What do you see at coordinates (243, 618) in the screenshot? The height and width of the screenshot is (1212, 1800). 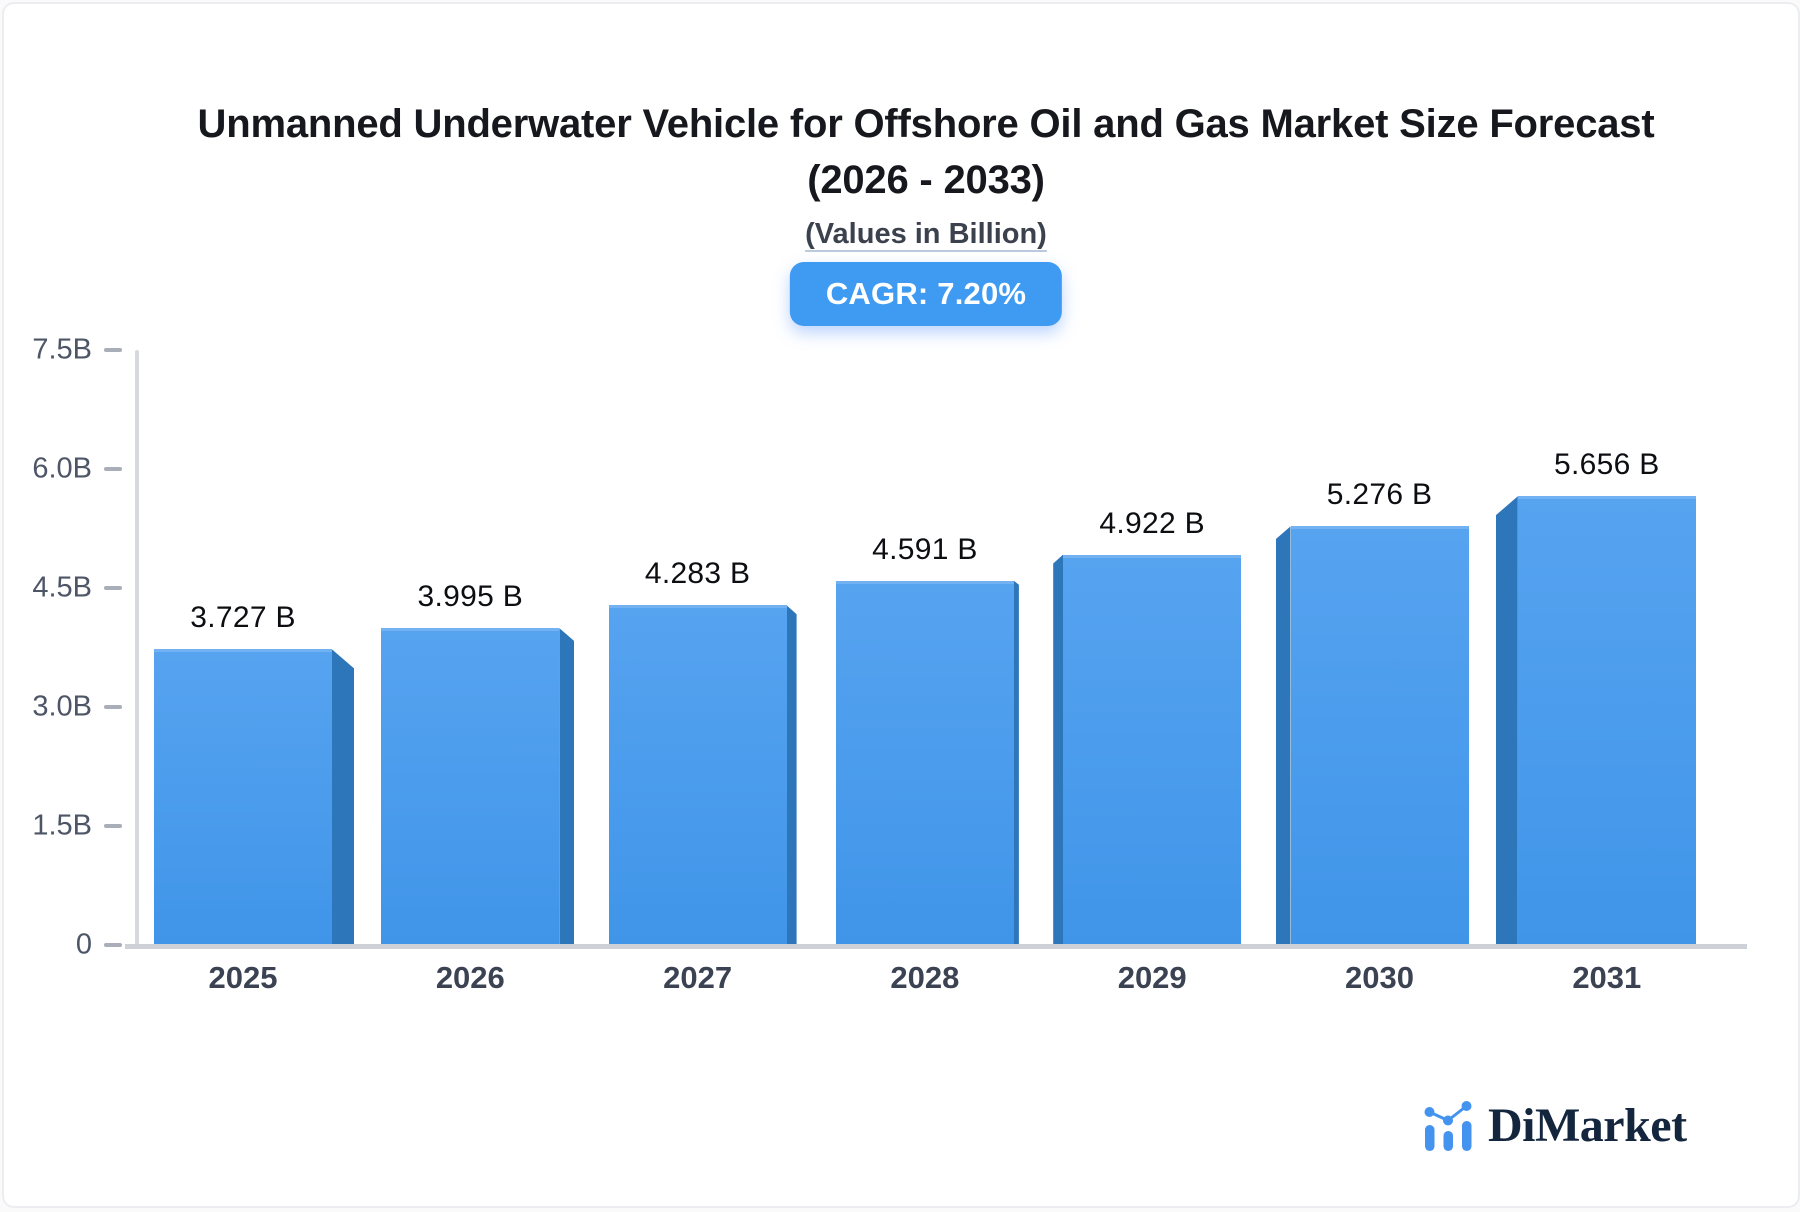 I see `bar-value-label: 3.727 B` at bounding box center [243, 618].